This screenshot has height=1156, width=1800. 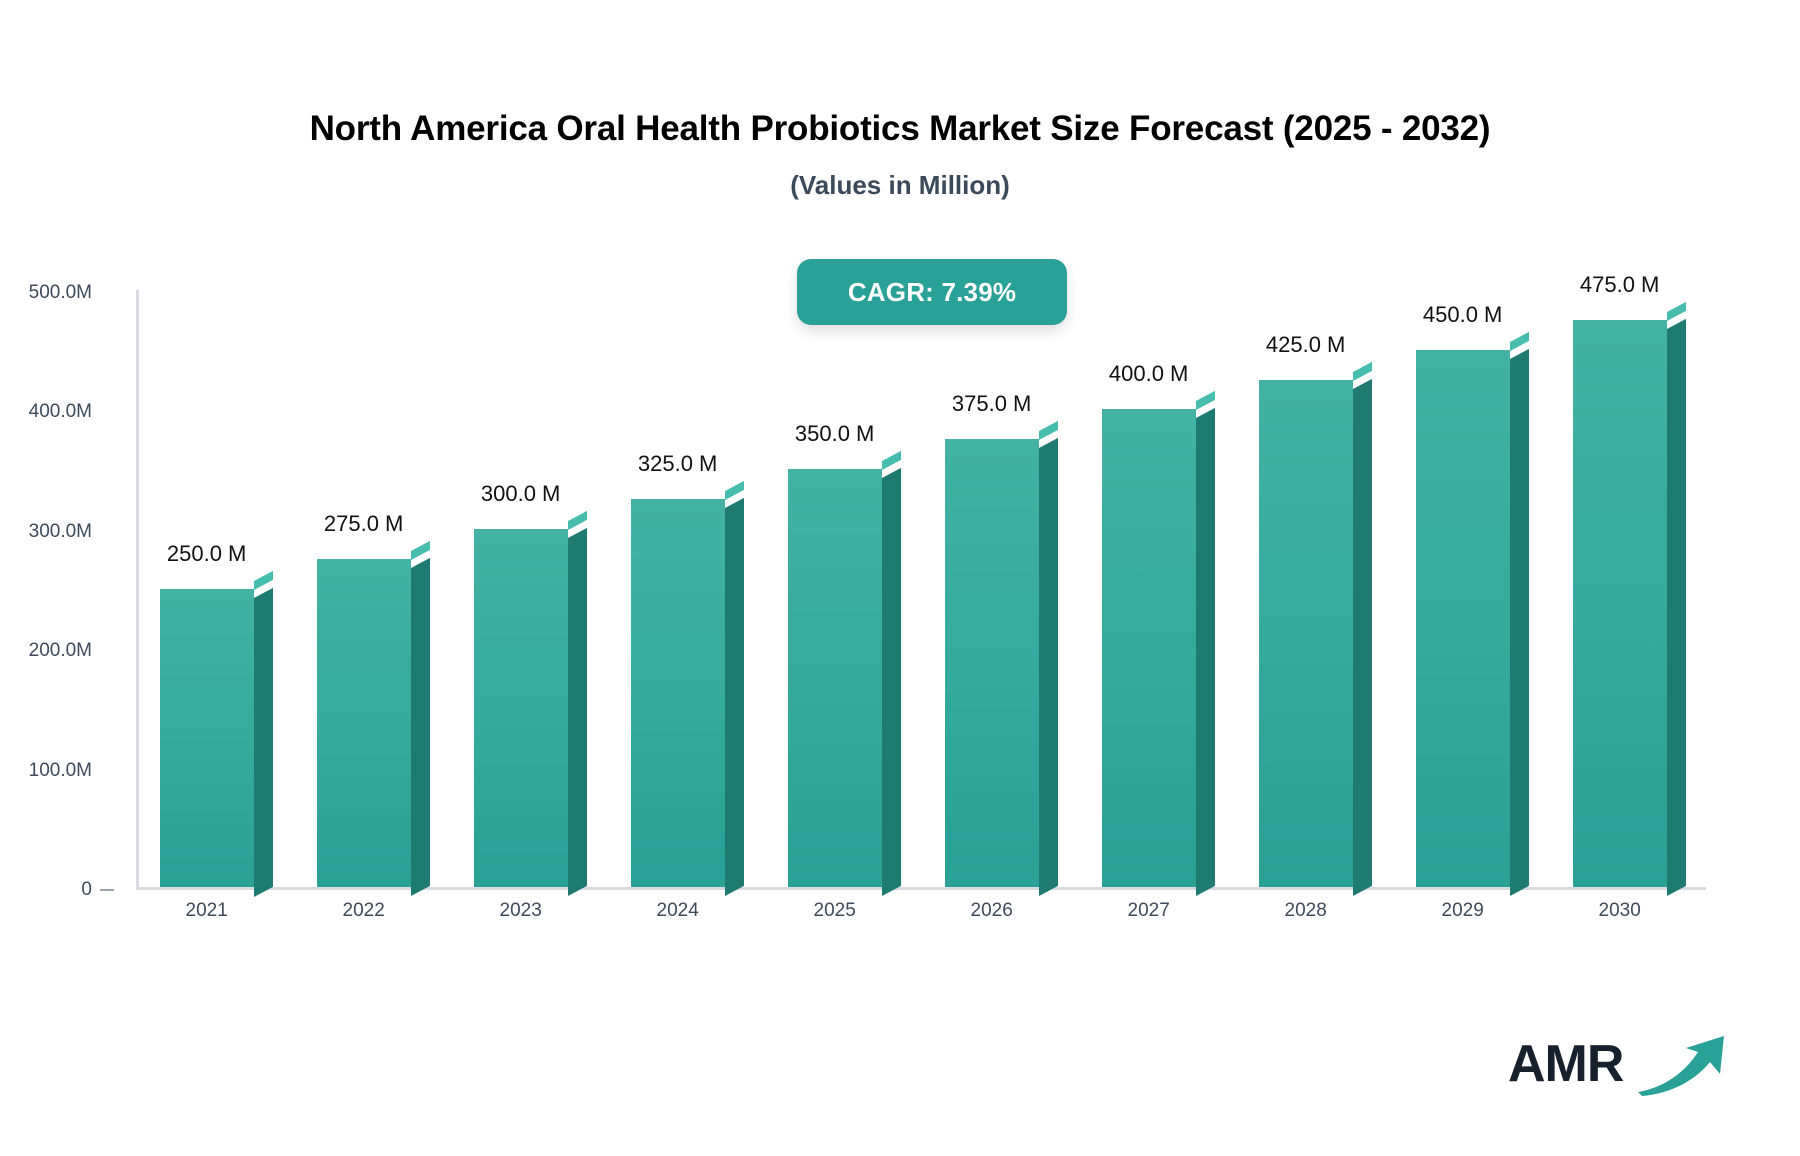 I want to click on bar-2023: 300.0 M, so click(x=530, y=593).